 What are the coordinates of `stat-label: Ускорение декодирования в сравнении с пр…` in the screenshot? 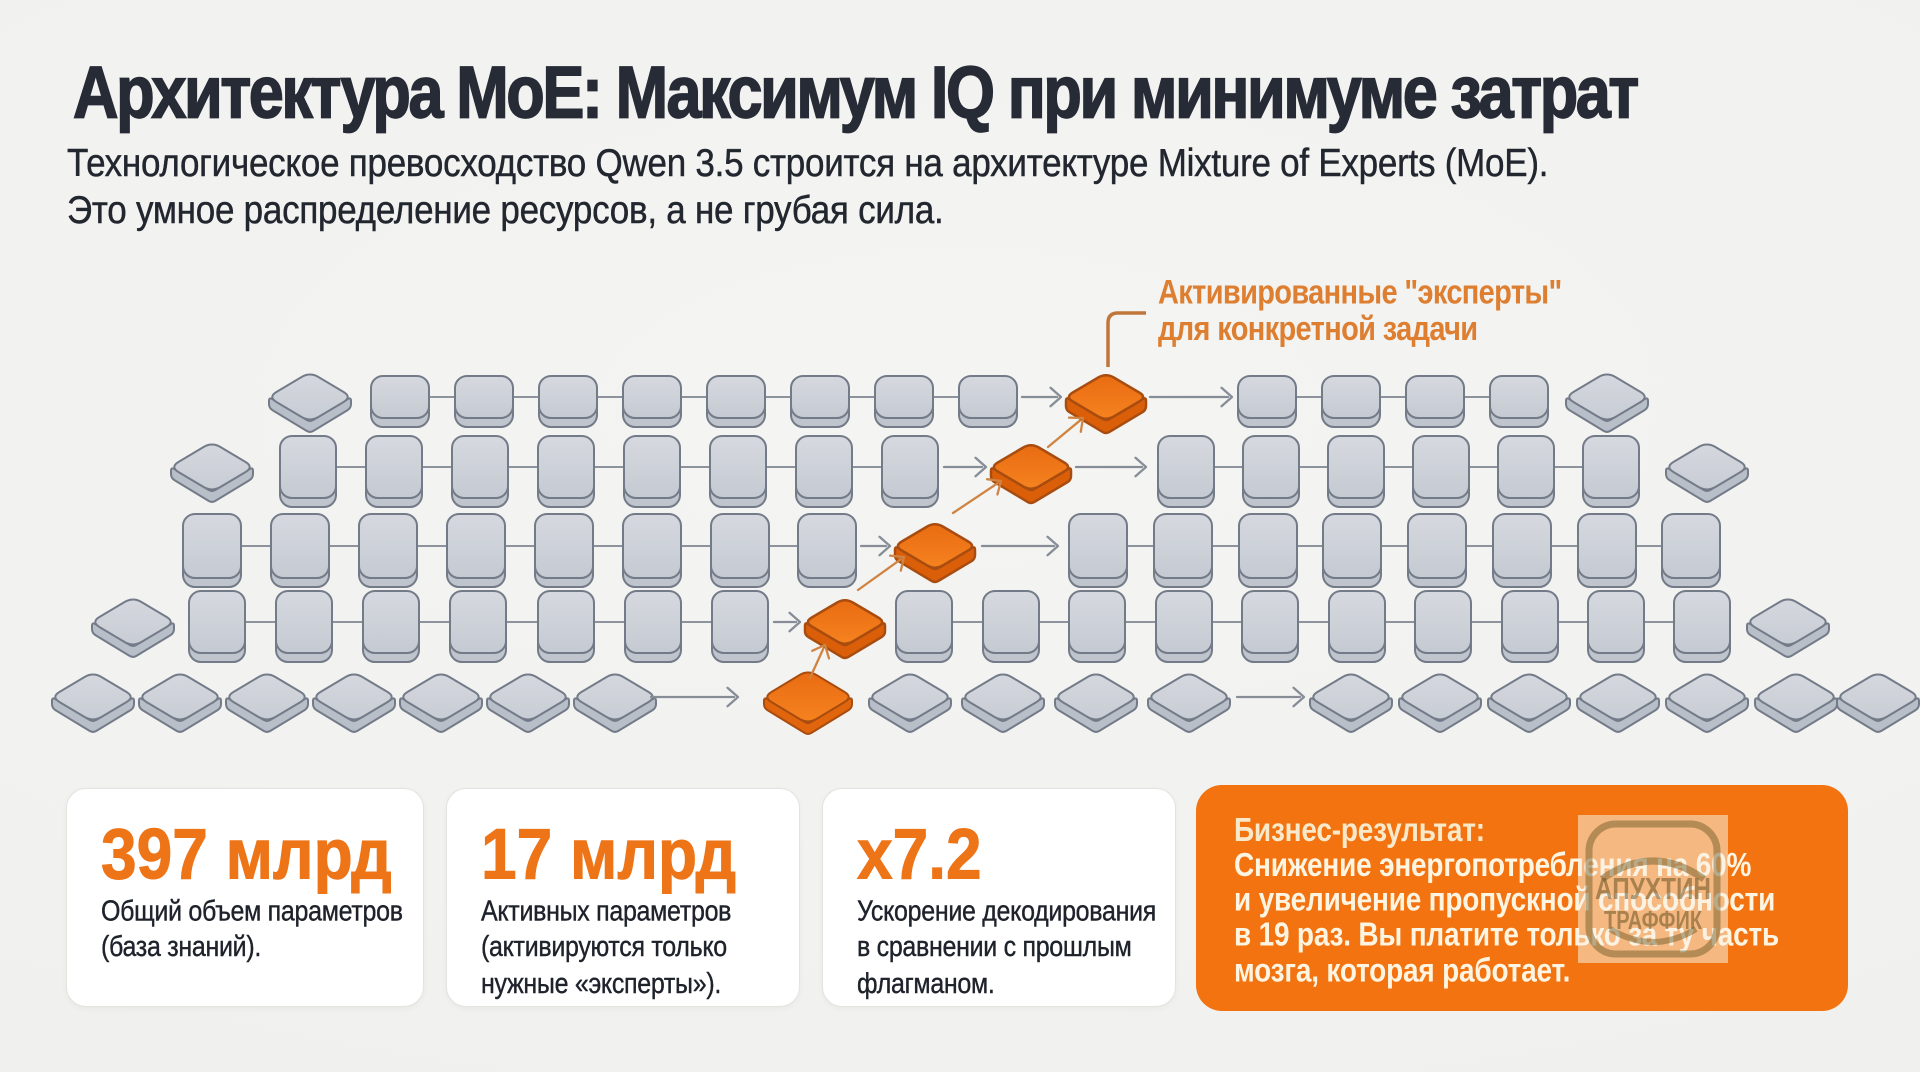 It's located at (1007, 947).